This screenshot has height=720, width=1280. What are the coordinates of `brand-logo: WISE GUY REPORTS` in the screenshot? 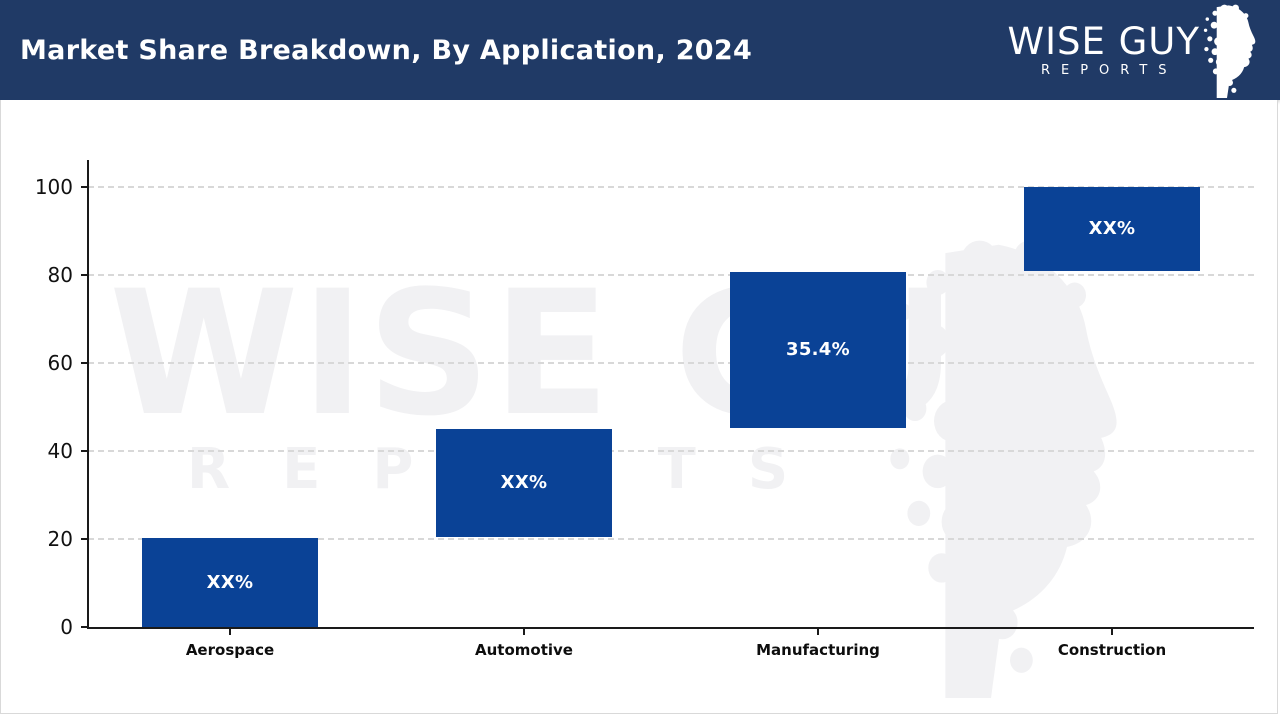 It's located at (1144, 50).